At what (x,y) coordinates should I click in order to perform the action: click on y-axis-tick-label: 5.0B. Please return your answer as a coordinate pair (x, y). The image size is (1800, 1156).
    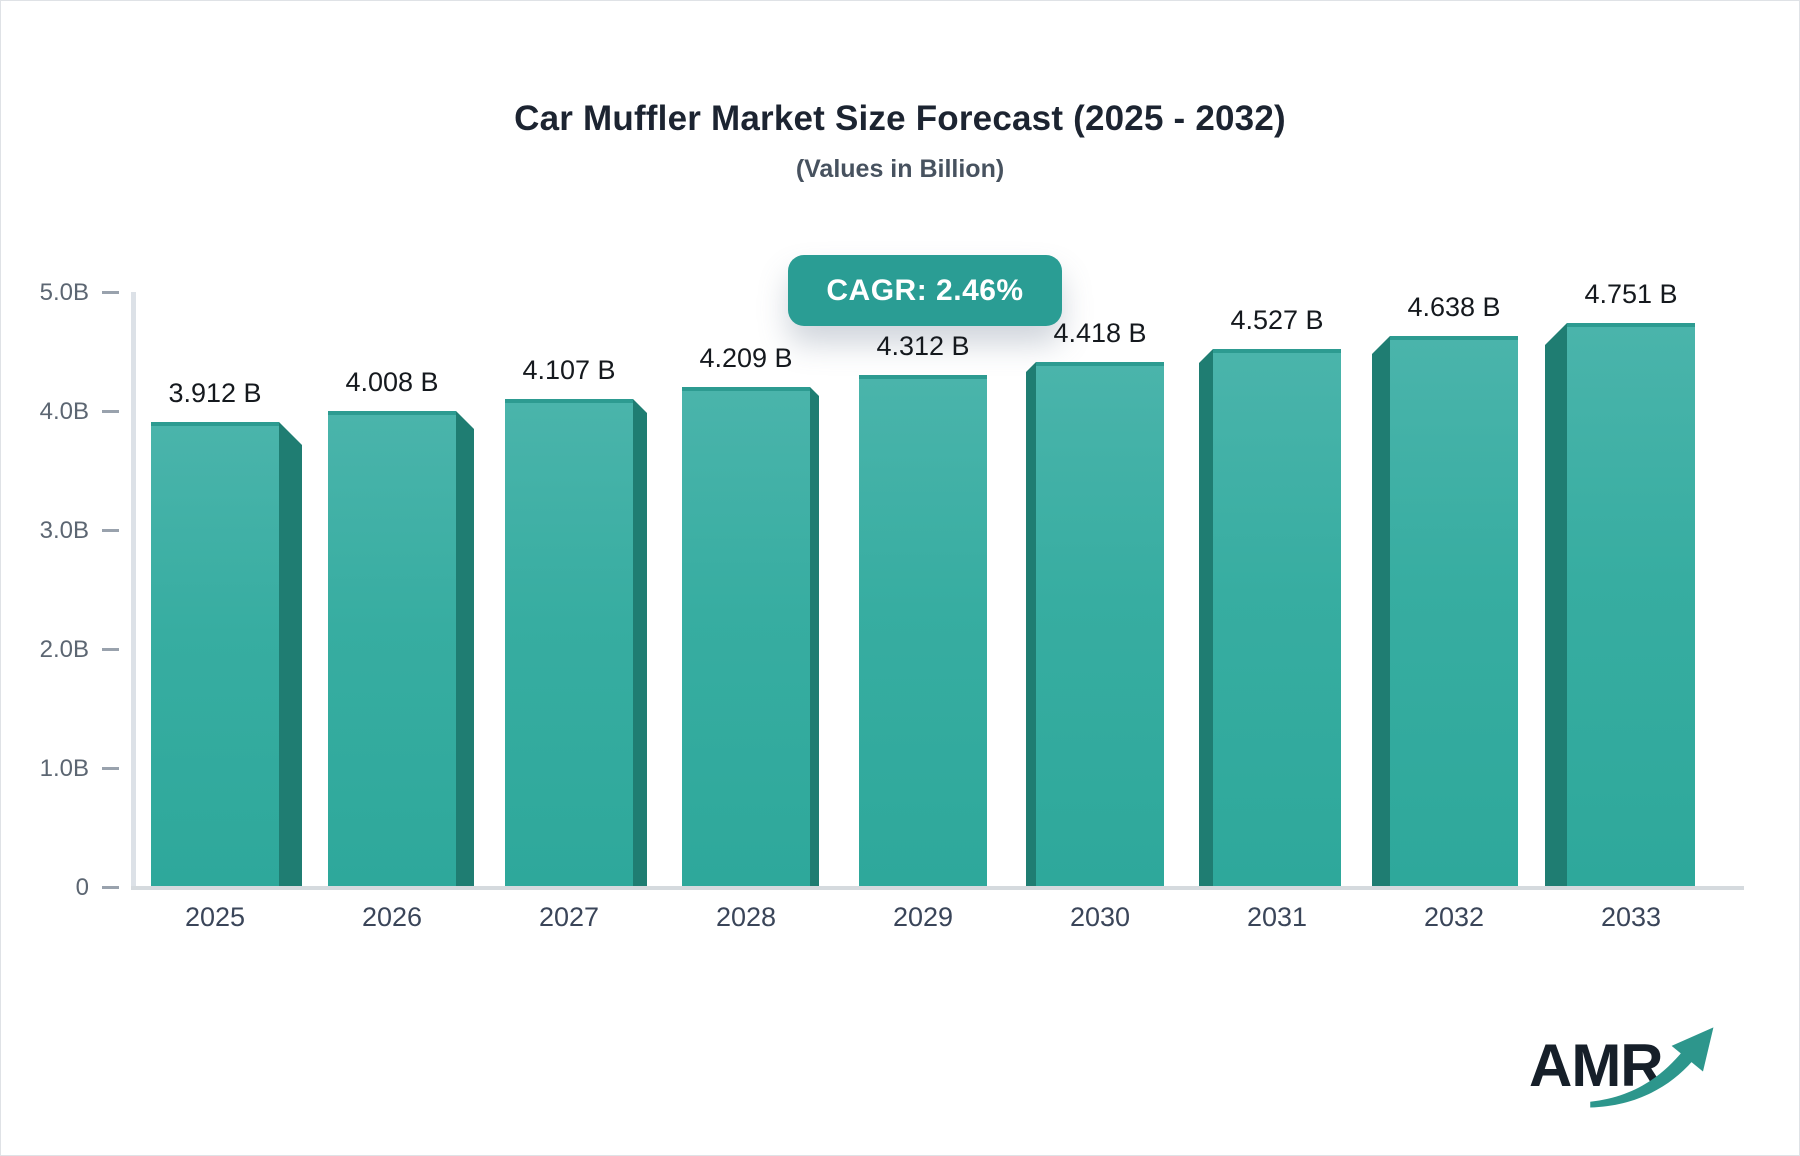
    Looking at the image, I should click on (64, 292).